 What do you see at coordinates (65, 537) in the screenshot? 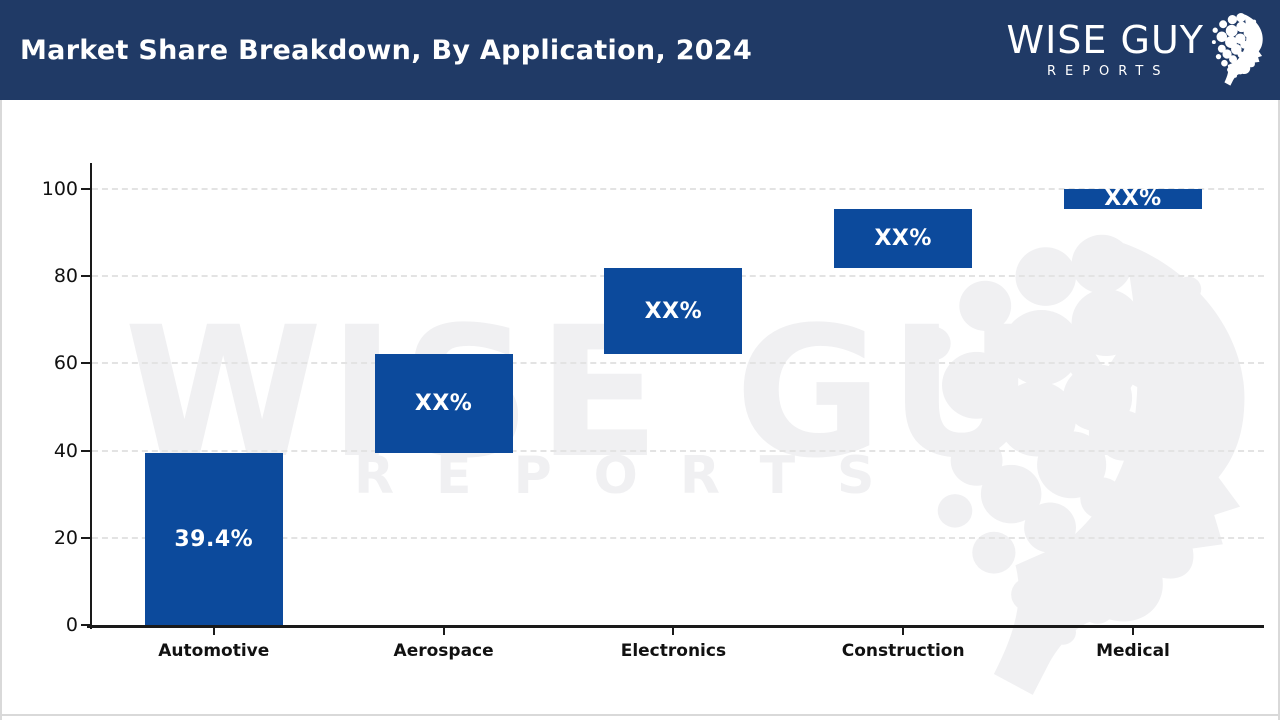
I see `y-tick-label: 20` at bounding box center [65, 537].